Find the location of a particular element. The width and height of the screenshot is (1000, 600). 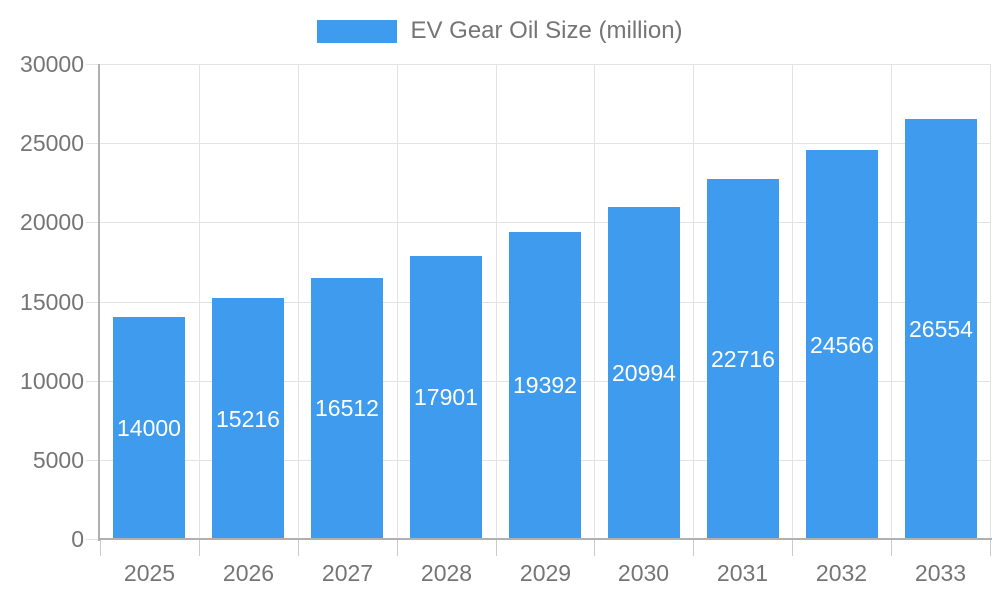

bar-value-label: 19392 is located at coordinates (545, 385).